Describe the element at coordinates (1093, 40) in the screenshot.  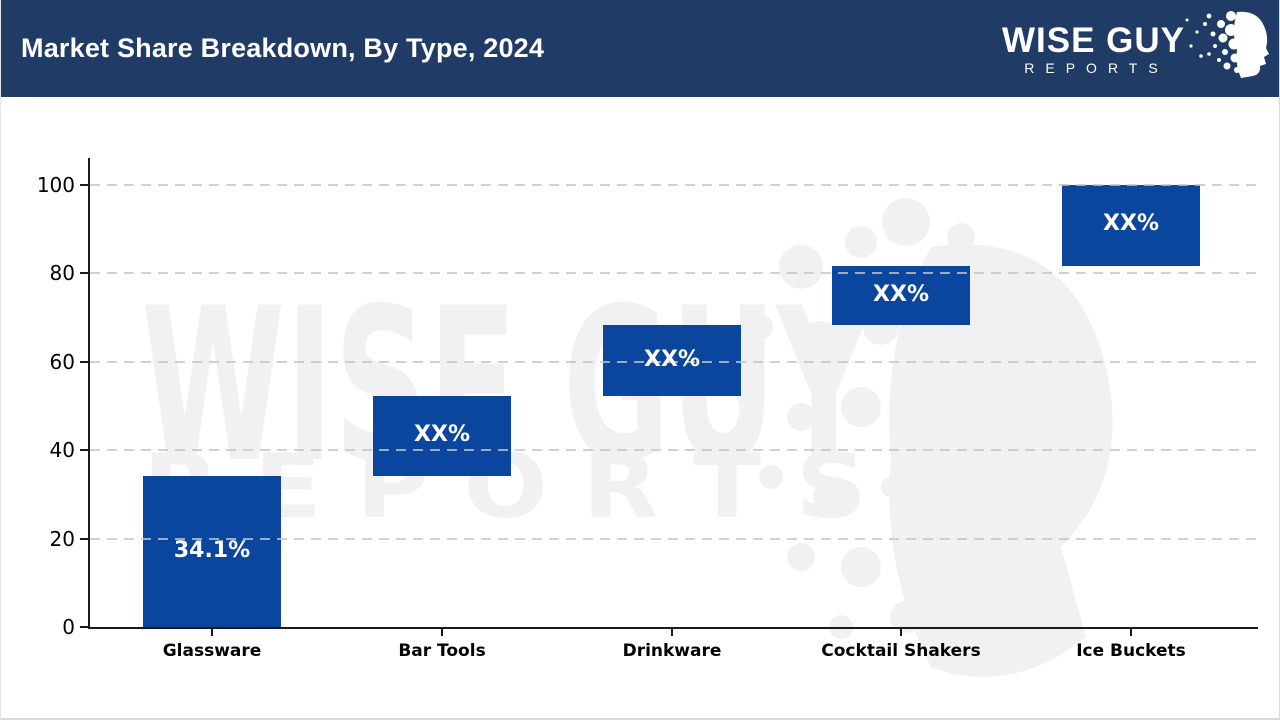
I see `brand-name: WISE GUY` at that location.